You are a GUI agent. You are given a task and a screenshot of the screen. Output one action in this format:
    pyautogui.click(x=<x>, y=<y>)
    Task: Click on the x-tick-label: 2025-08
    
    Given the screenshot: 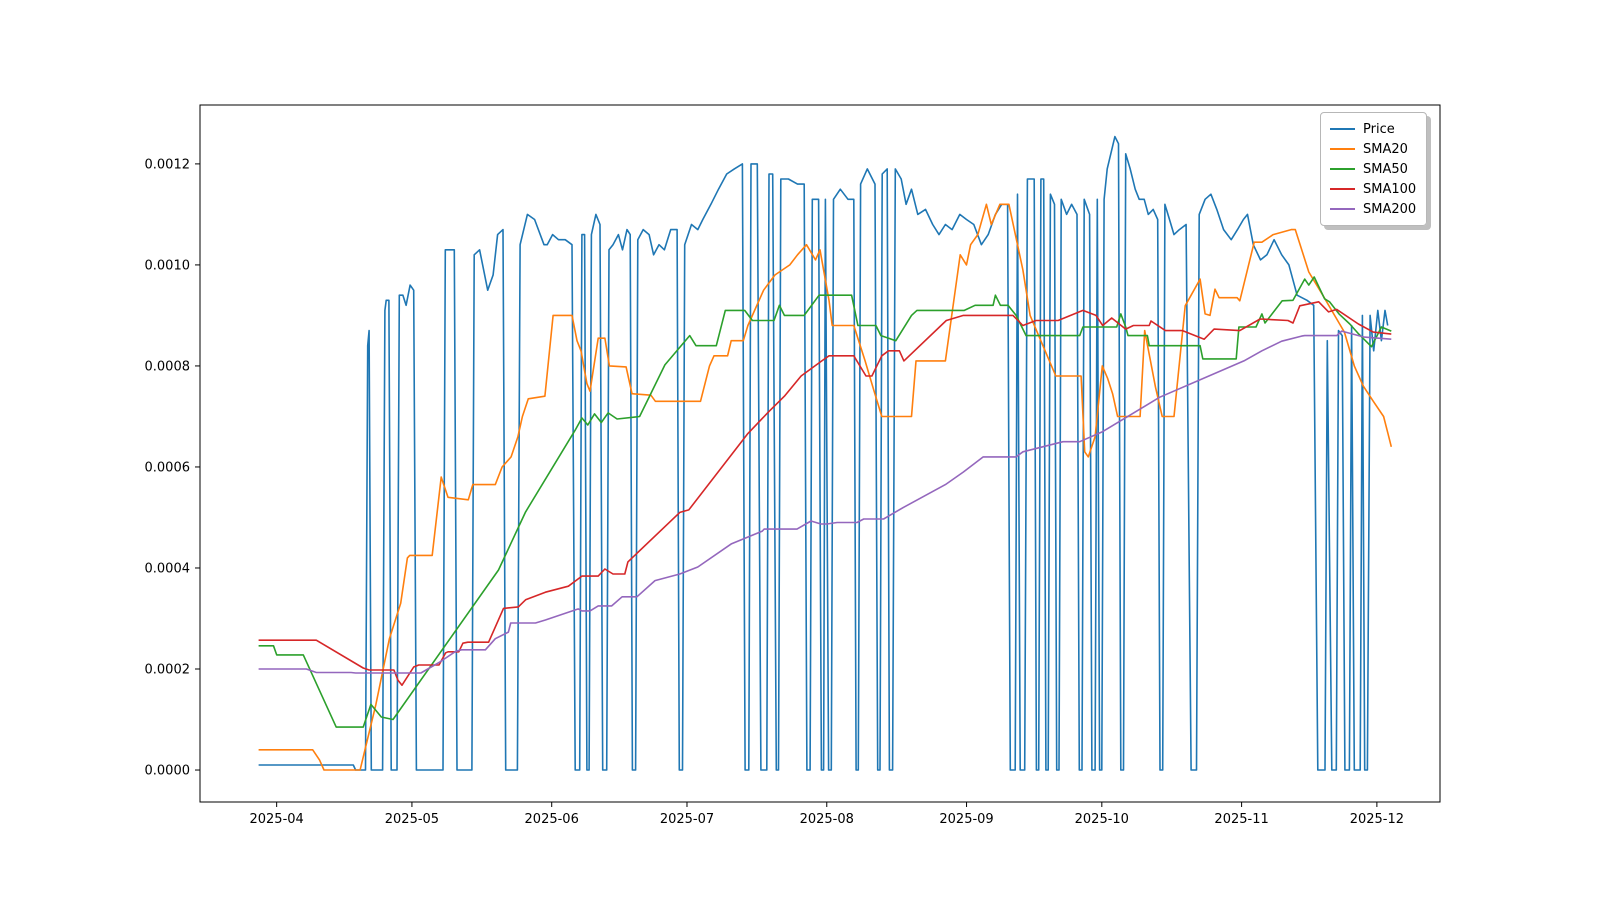 What is the action you would take?
    pyautogui.click(x=827, y=819)
    